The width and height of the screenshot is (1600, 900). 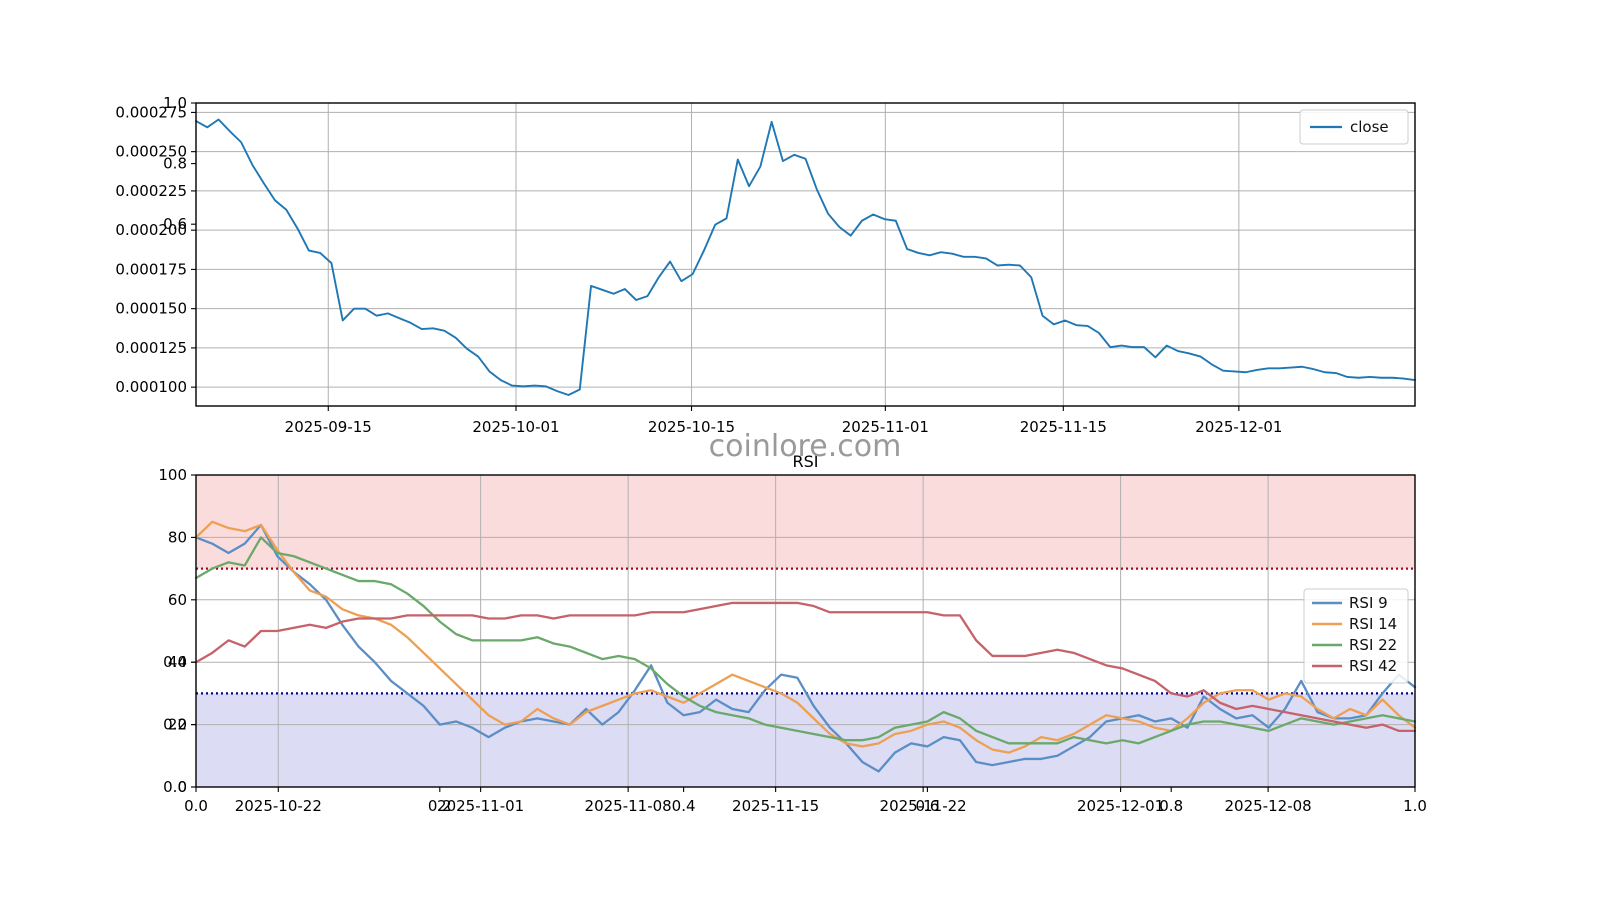 What do you see at coordinates (927, 806) in the screenshot?
I see `rsi-overlay-x-tick-label: 0.6` at bounding box center [927, 806].